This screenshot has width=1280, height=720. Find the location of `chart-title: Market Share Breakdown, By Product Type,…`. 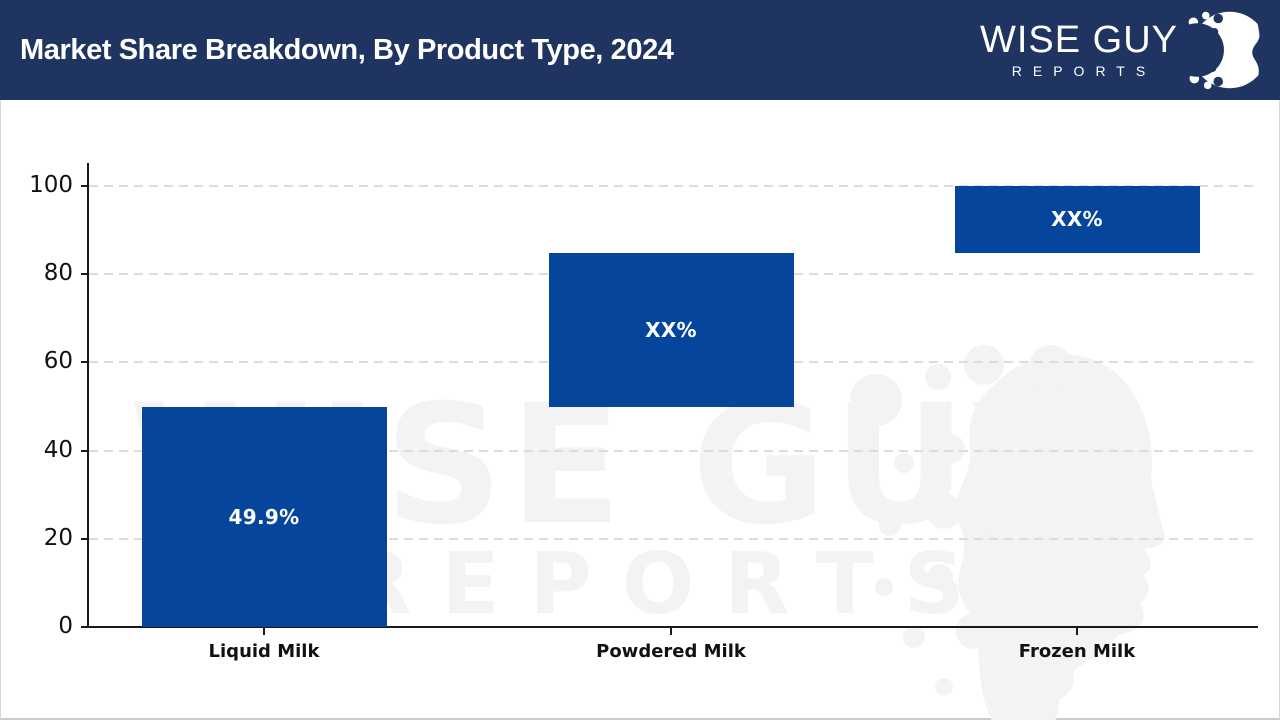

chart-title: Market Share Breakdown, By Product Type,… is located at coordinates (347, 49).